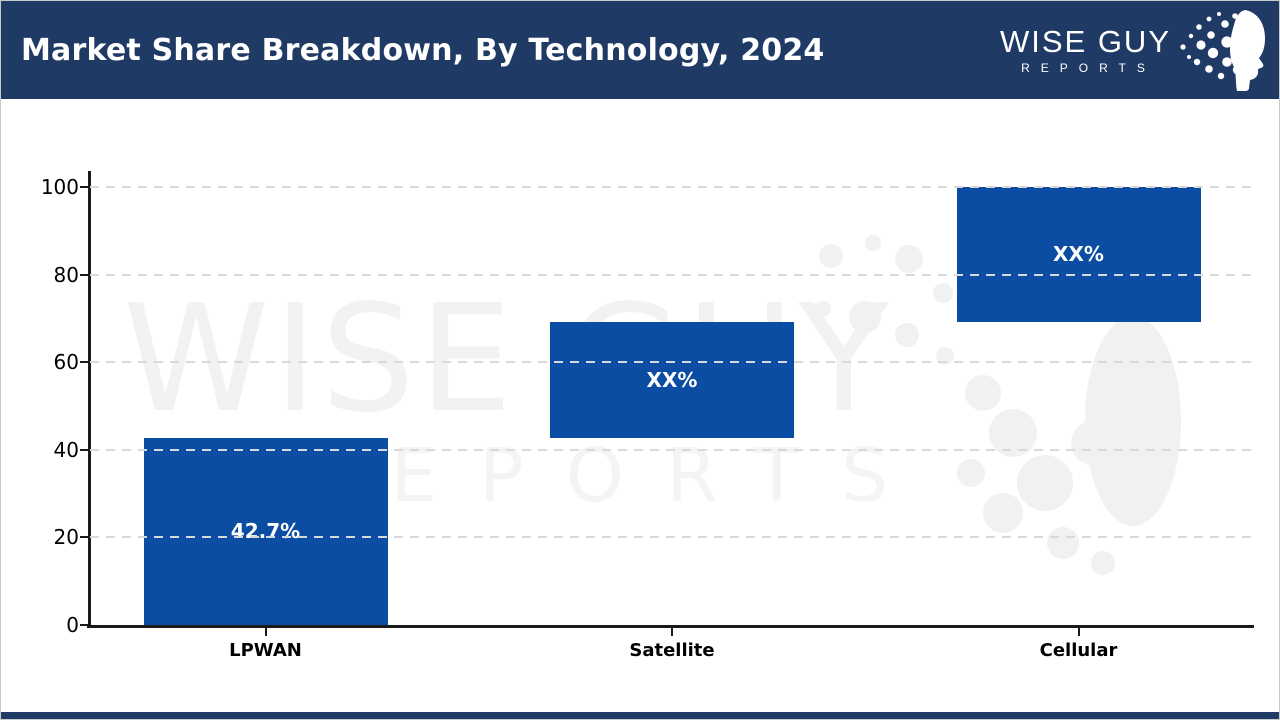 This screenshot has width=1280, height=720. What do you see at coordinates (59, 187) in the screenshot?
I see `y-tick-label-100: 100` at bounding box center [59, 187].